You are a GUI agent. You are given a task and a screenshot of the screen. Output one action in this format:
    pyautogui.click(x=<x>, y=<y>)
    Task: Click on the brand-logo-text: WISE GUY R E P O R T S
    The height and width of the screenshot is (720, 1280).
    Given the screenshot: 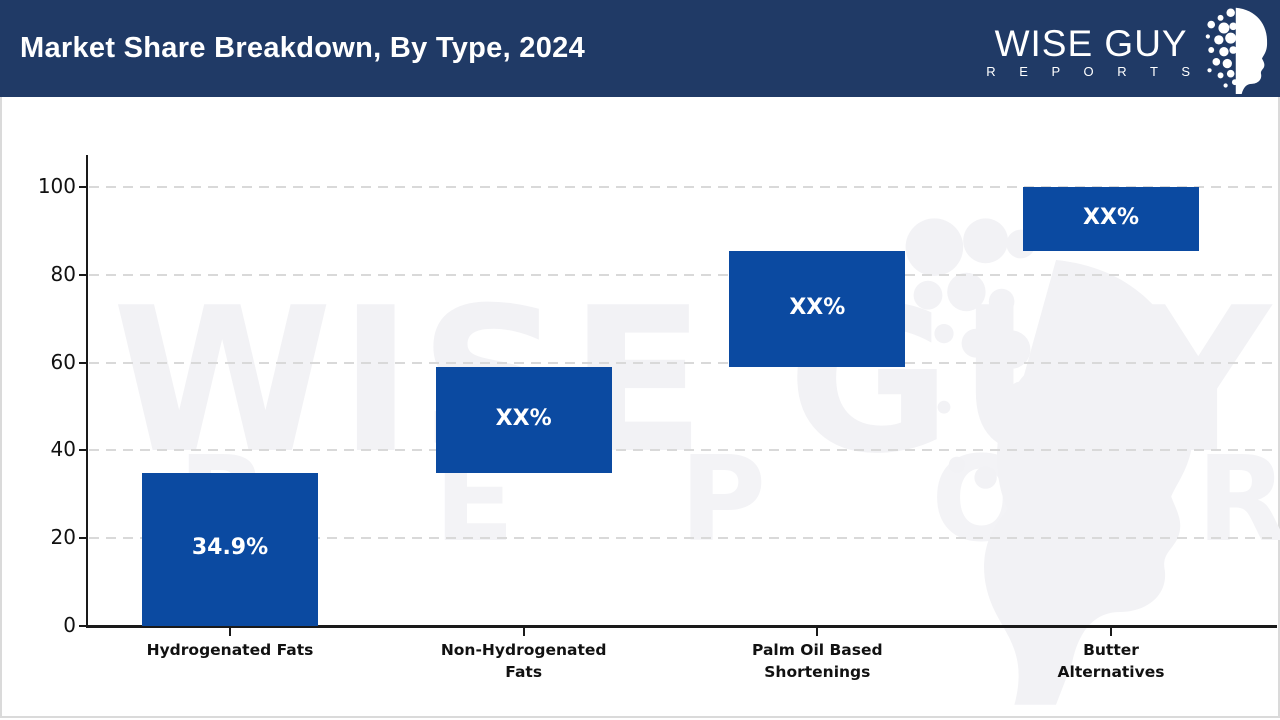 What is the action you would take?
    pyautogui.click(x=1091, y=52)
    